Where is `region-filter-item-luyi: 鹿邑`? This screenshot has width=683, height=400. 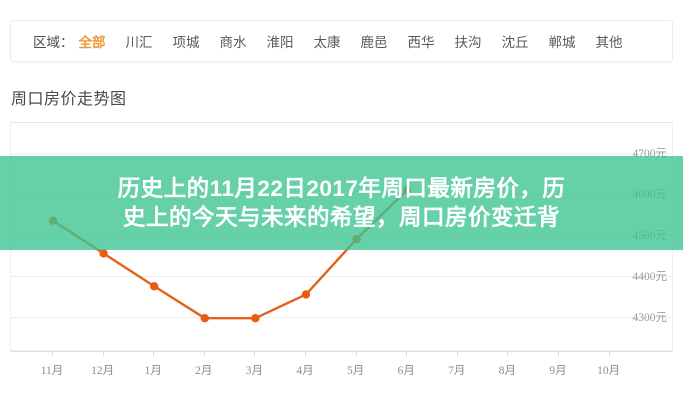
region-filter-item-luyi: 鹿邑 is located at coordinates (374, 42).